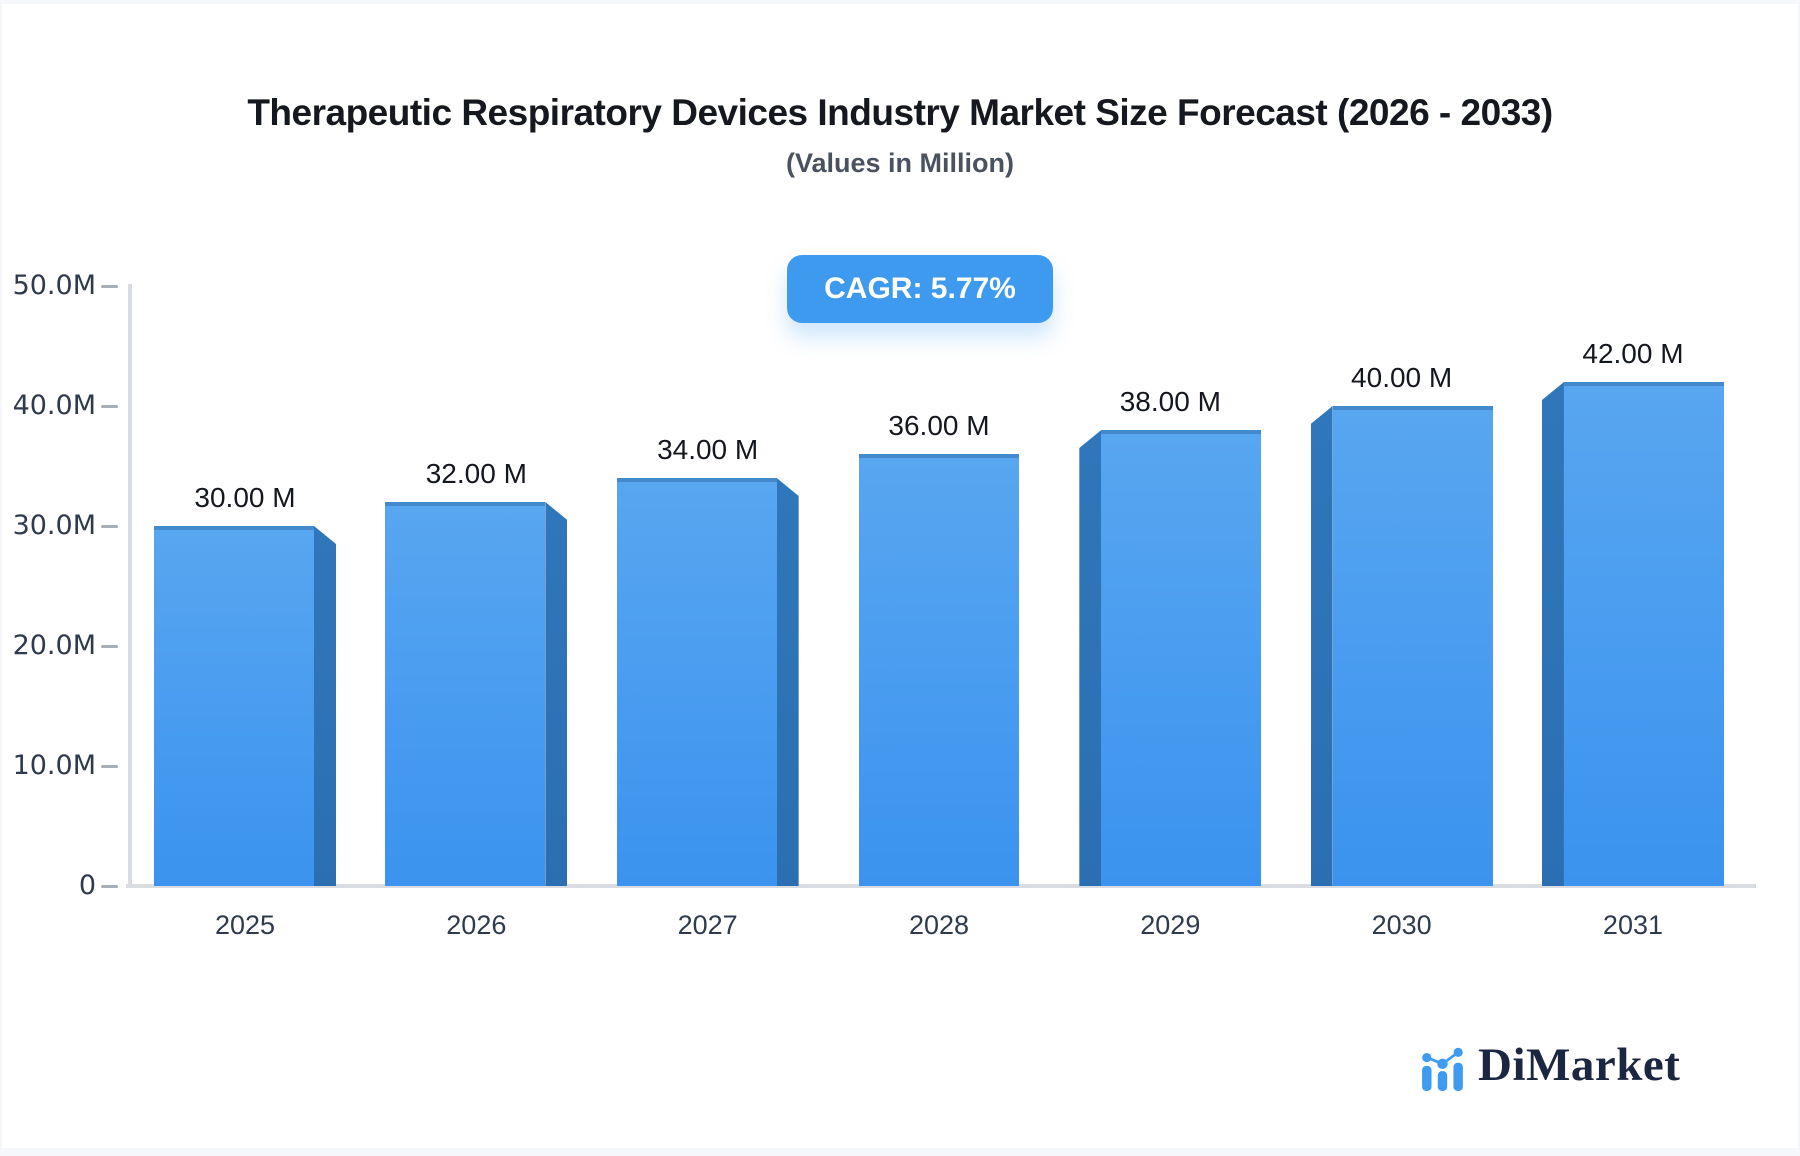 This screenshot has height=1156, width=1800. Describe the element at coordinates (1579, 1065) in the screenshot. I see `brand-name: DiMarket` at that location.